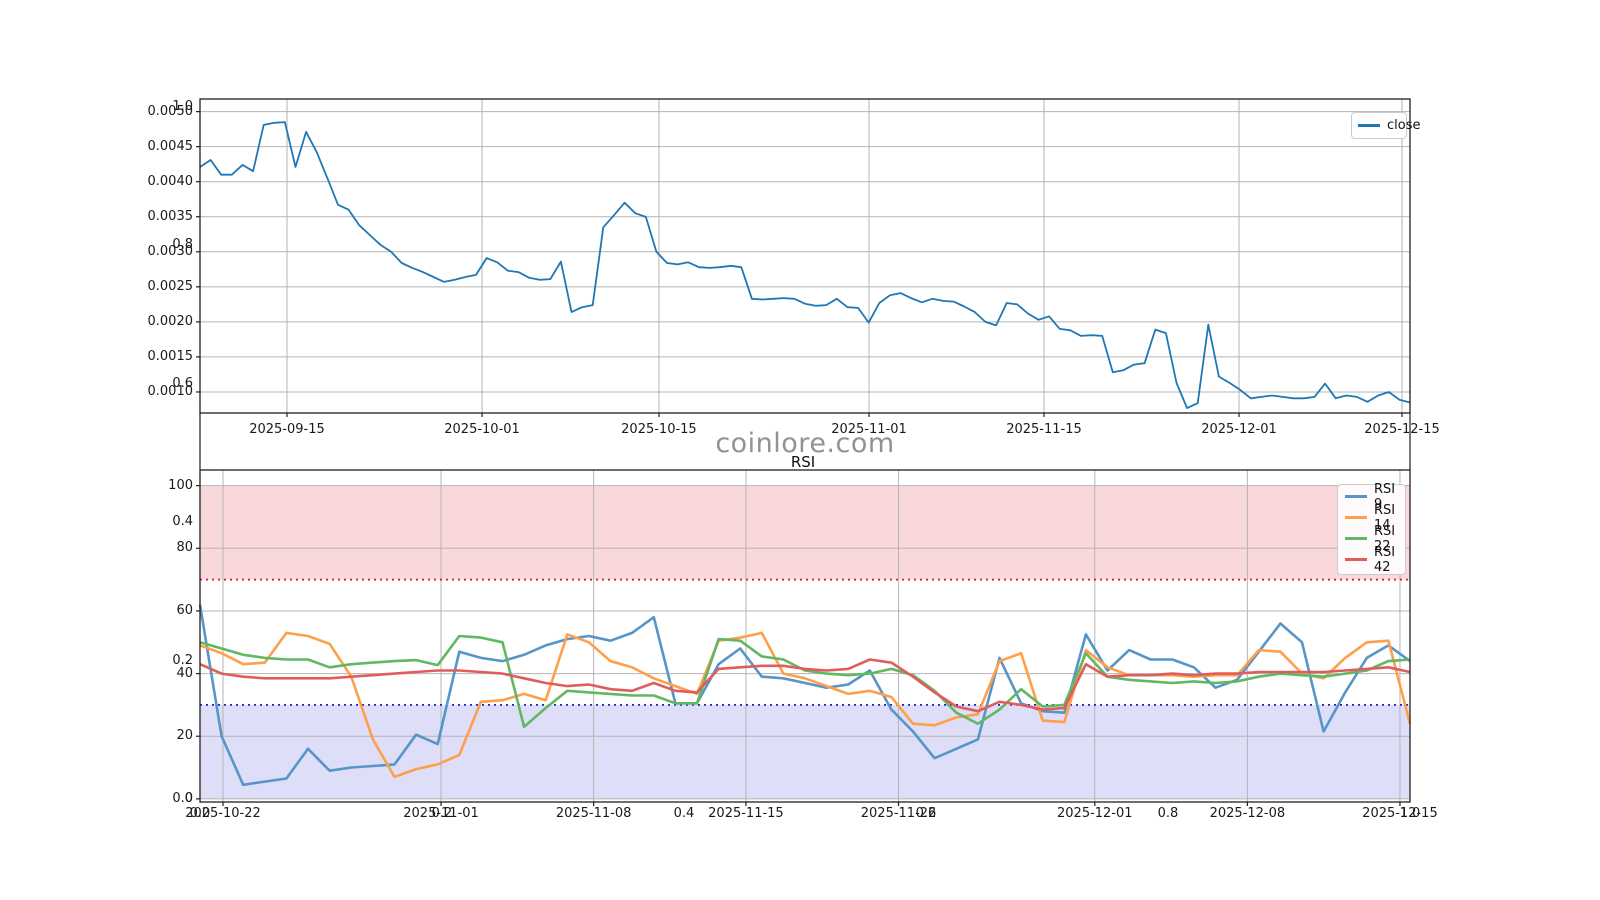 The width and height of the screenshot is (1600, 900). Describe the element at coordinates (926, 813) in the screenshot. I see `stray-x-tick-label: 0.6` at that location.